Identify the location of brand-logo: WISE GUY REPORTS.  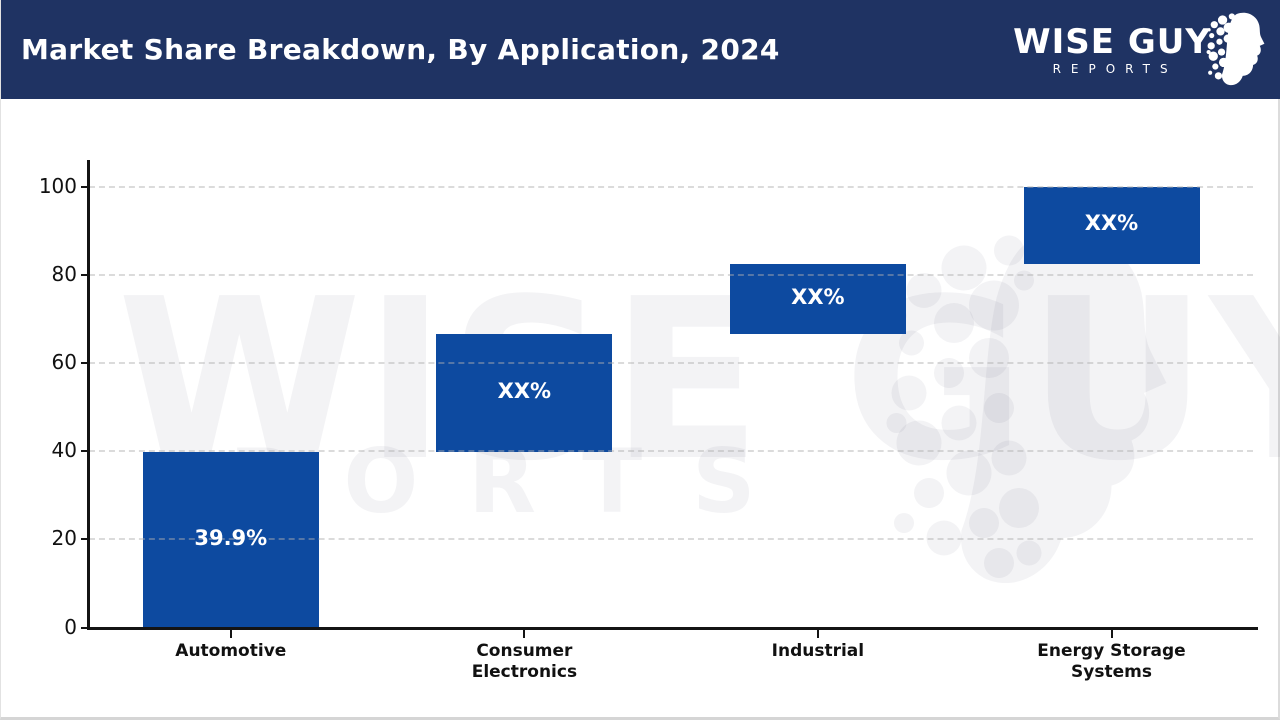
(1140, 50).